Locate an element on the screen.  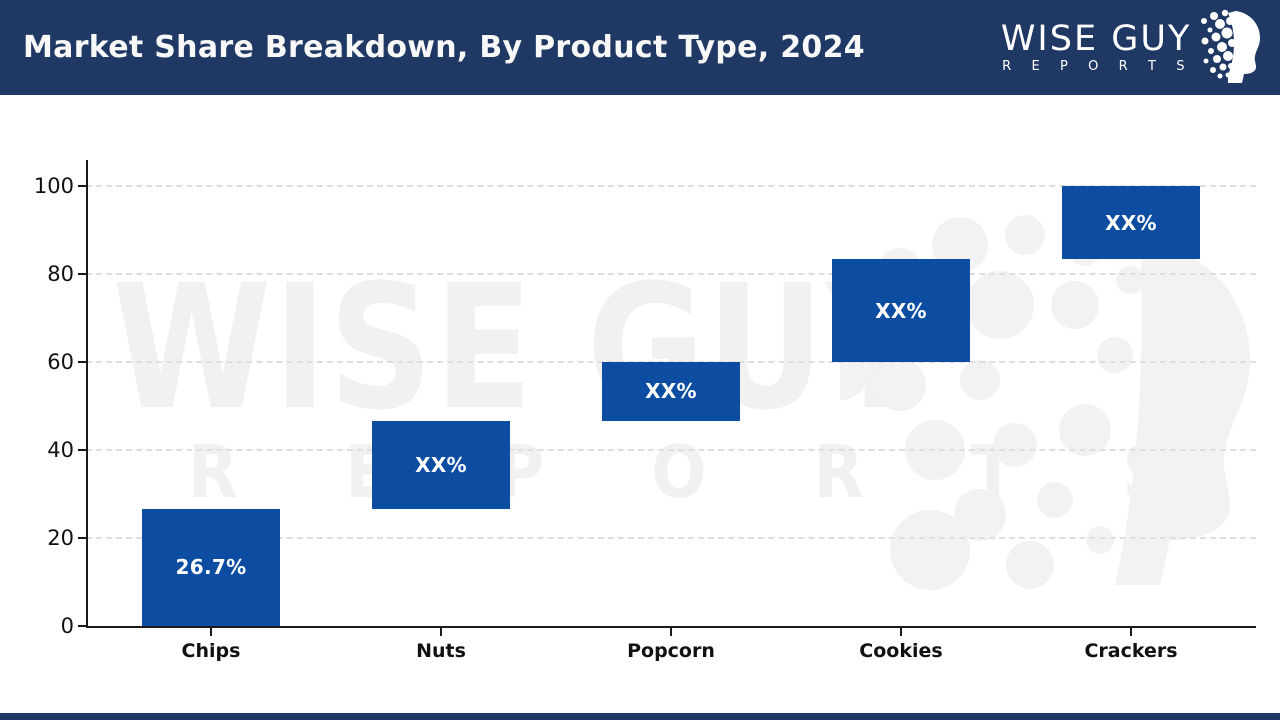
xtick-nuts is located at coordinates (441, 632).